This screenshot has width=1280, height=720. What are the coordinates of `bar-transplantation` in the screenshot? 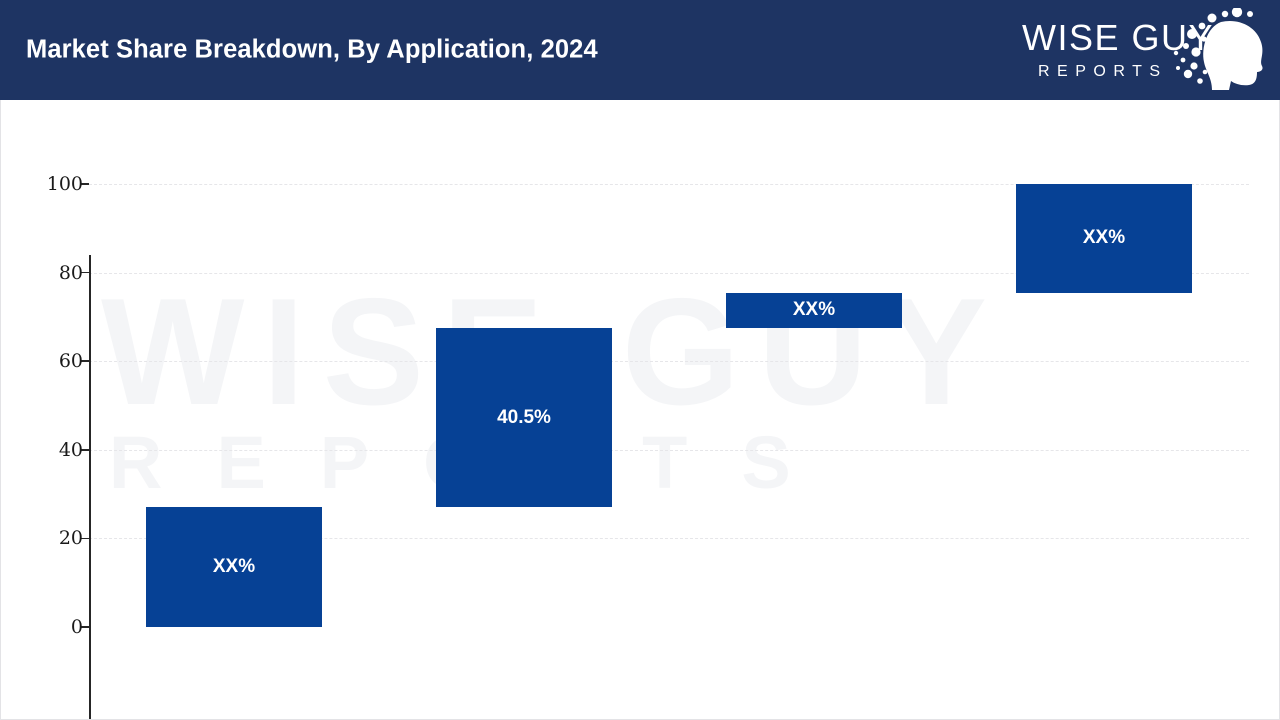 It's located at (814, 310).